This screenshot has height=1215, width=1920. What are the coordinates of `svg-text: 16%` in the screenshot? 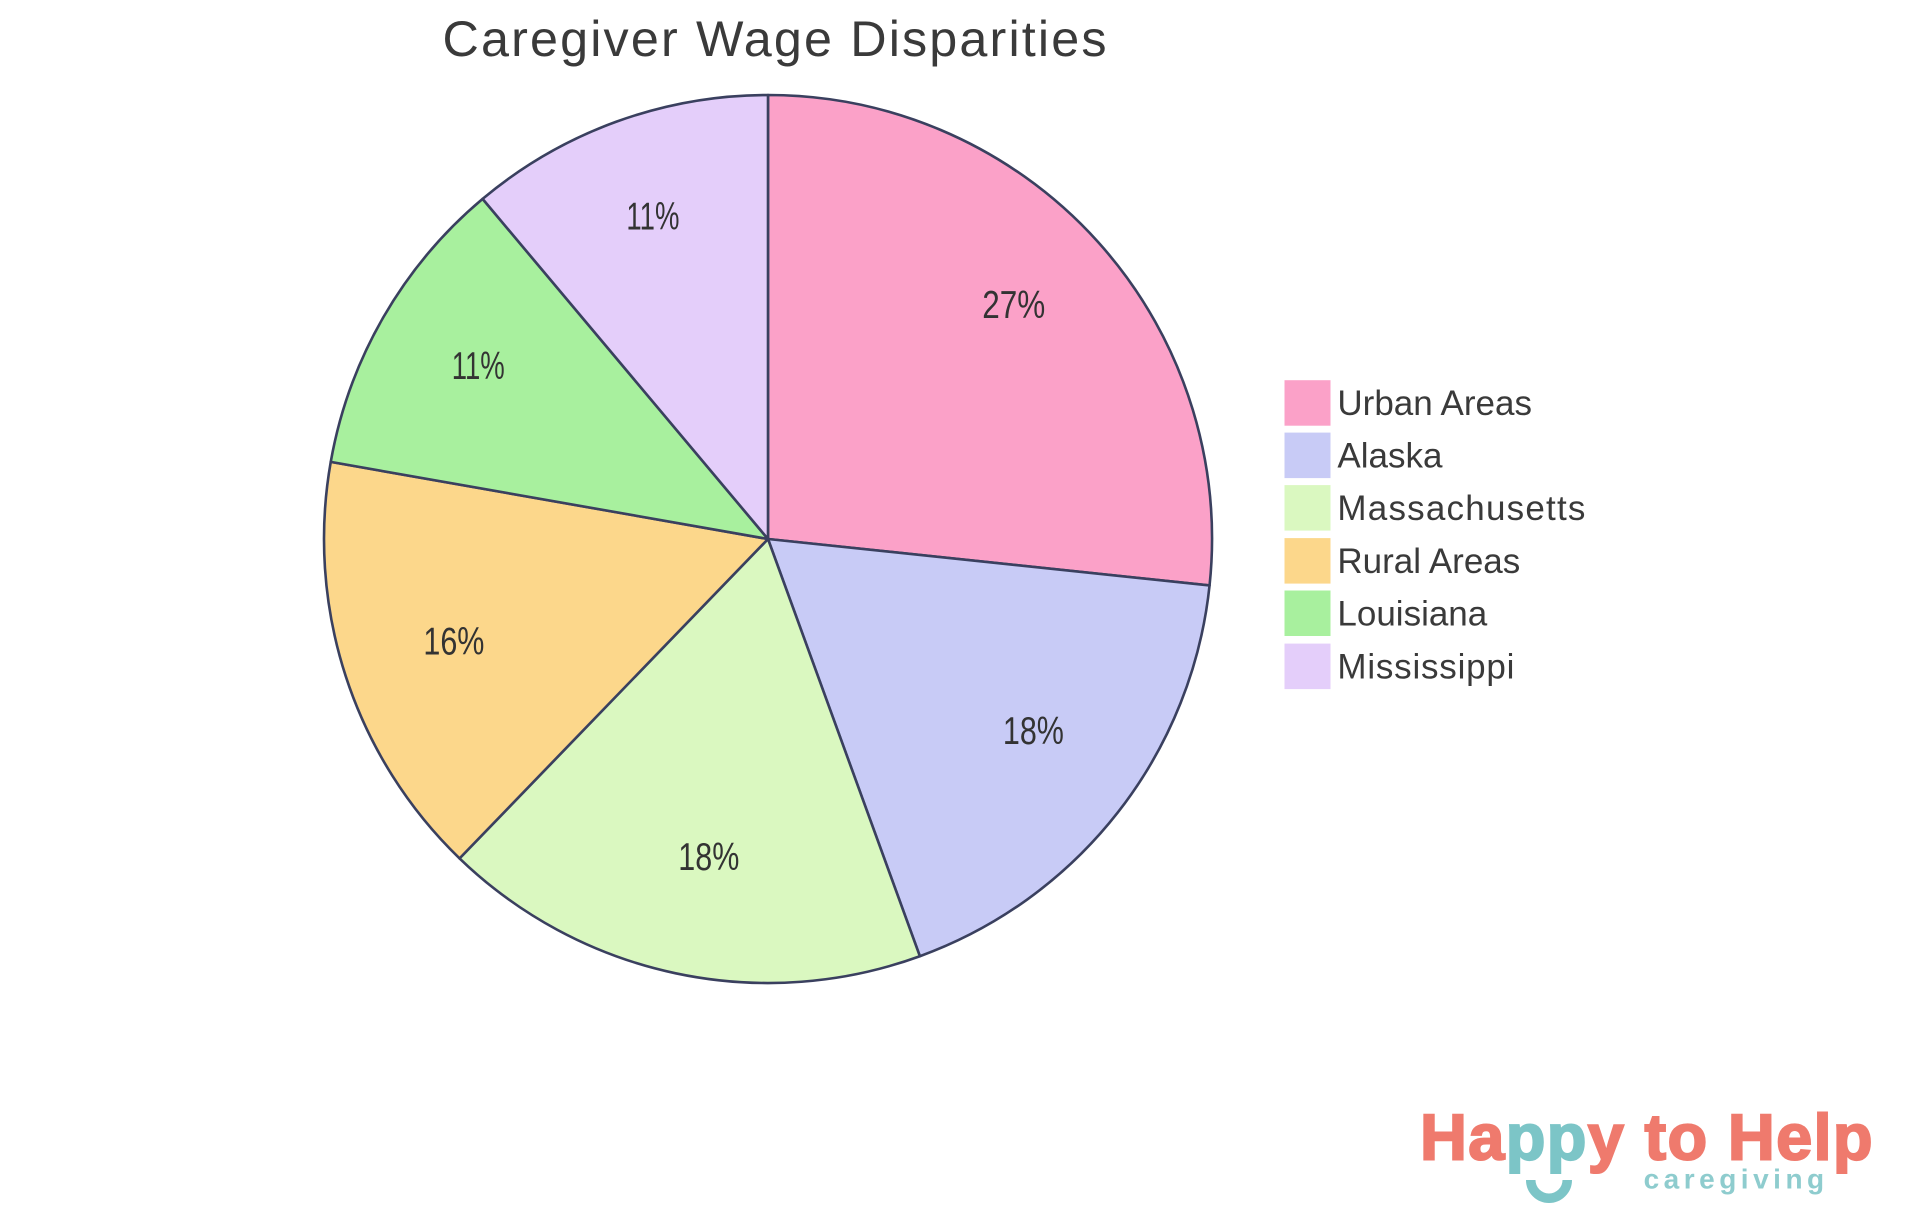 It's located at (453, 641).